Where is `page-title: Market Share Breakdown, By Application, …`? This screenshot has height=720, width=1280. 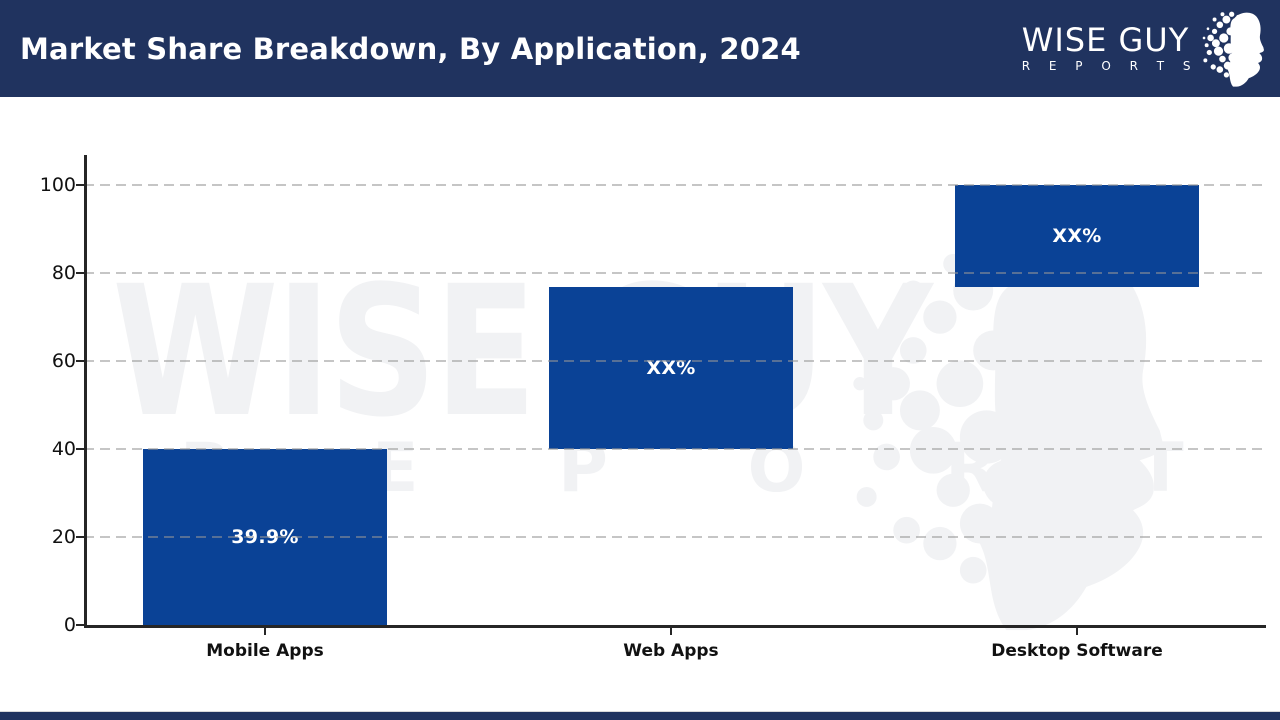
page-title: Market Share Breakdown, By Application, … is located at coordinates (410, 48).